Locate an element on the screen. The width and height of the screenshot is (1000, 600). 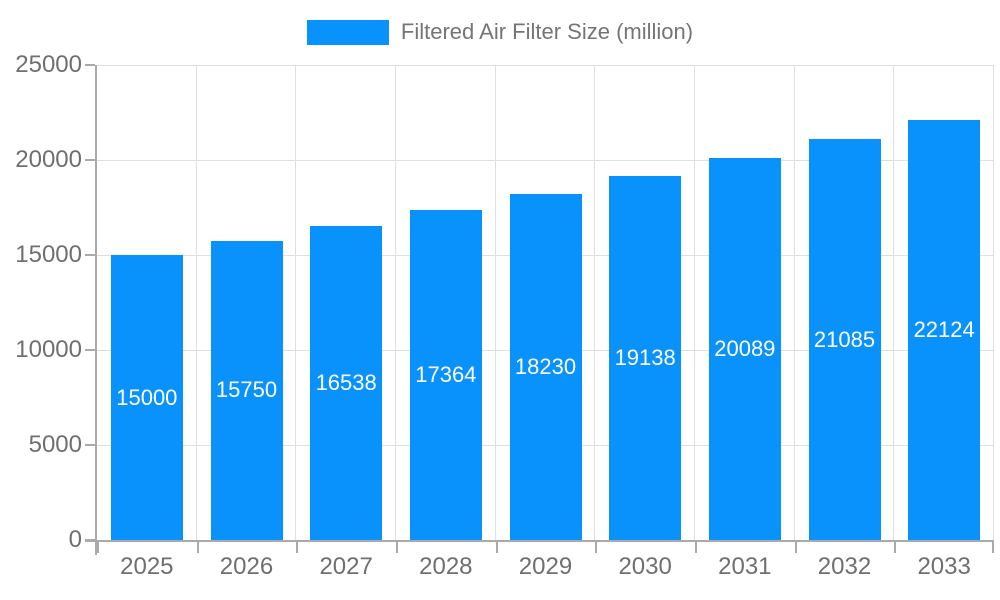
legend-swatch is located at coordinates (347, 32).